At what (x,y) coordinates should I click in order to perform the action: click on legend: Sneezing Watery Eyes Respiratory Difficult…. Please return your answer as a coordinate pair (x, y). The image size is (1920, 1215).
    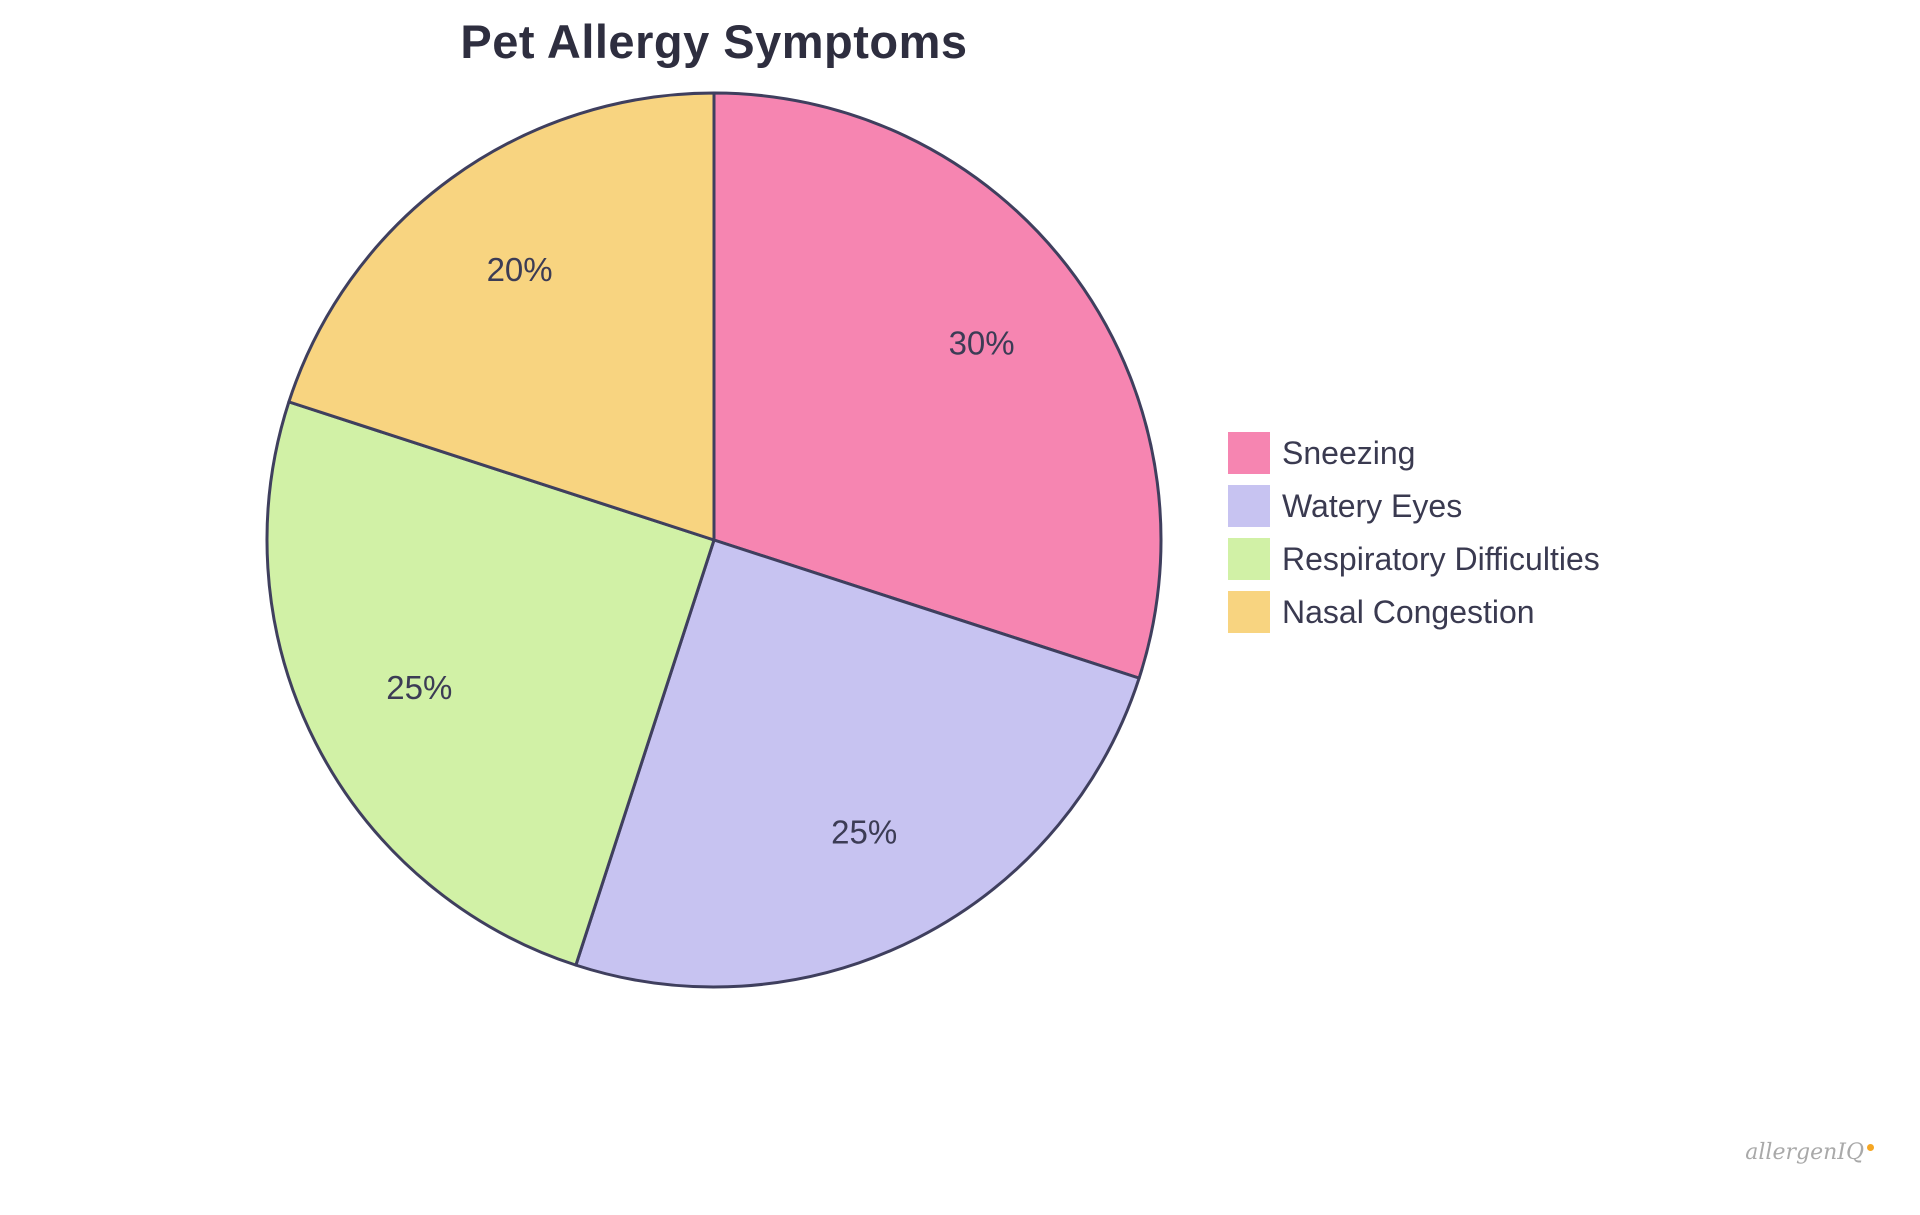
    Looking at the image, I should click on (1414, 532).